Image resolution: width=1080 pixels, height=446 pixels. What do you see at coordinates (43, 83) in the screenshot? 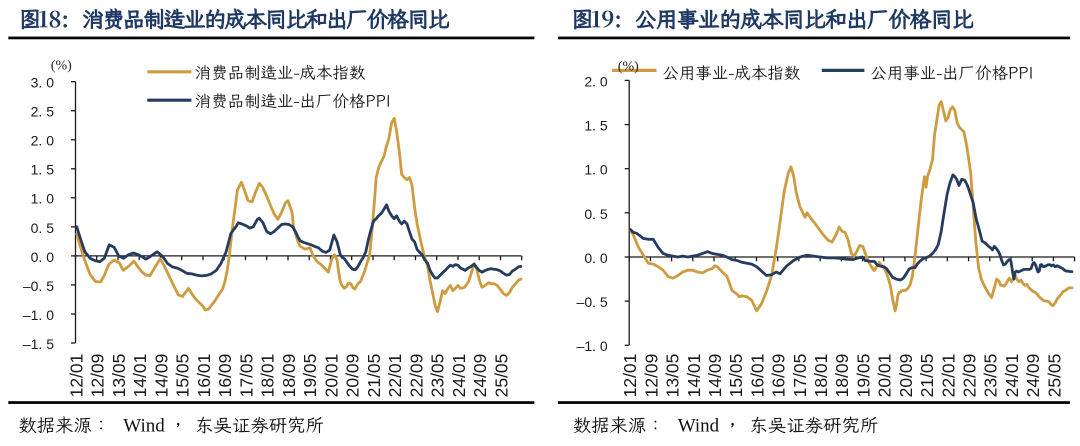
I see `svg-text: 3. 0` at bounding box center [43, 83].